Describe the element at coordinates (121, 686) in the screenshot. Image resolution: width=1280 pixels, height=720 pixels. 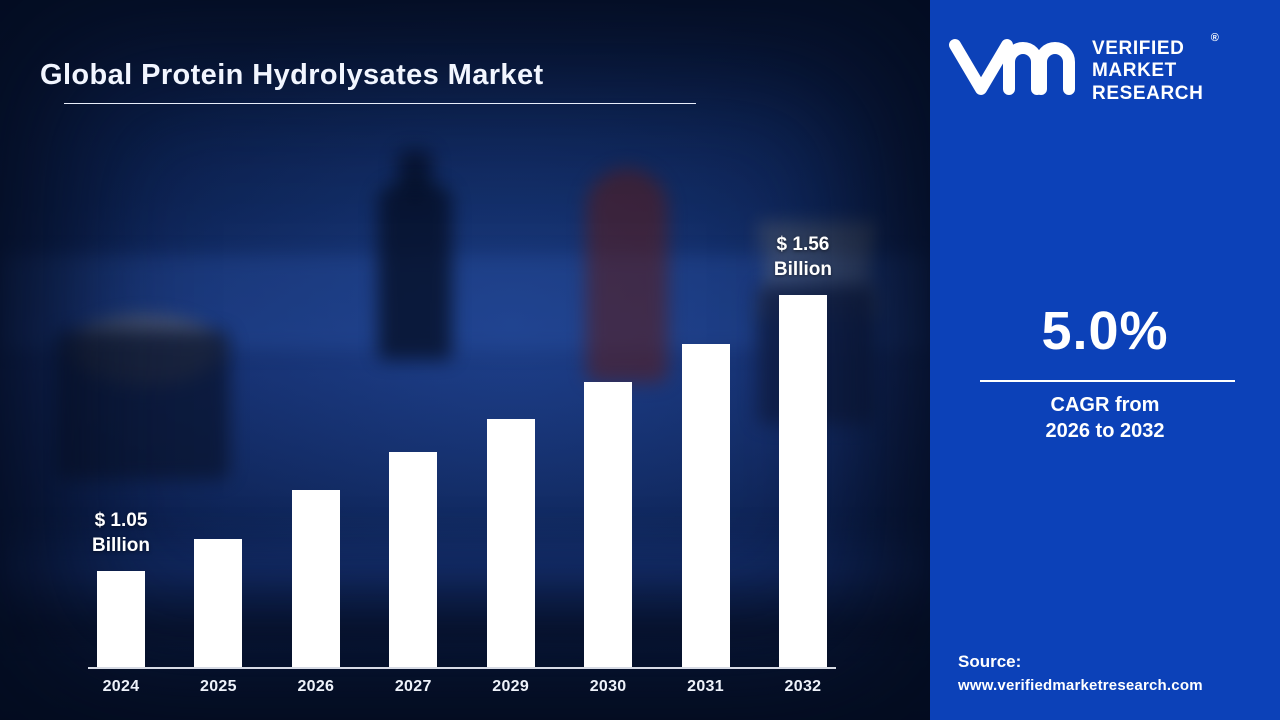
I see `x-axis-label: 2024` at that location.